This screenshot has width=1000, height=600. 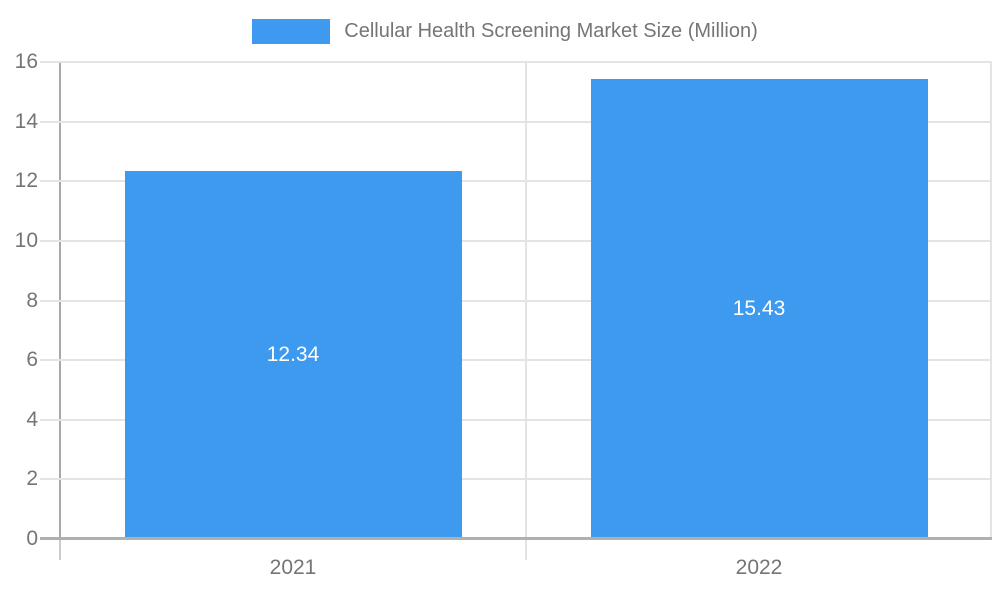 I want to click on x-axis-line, so click(x=516, y=538).